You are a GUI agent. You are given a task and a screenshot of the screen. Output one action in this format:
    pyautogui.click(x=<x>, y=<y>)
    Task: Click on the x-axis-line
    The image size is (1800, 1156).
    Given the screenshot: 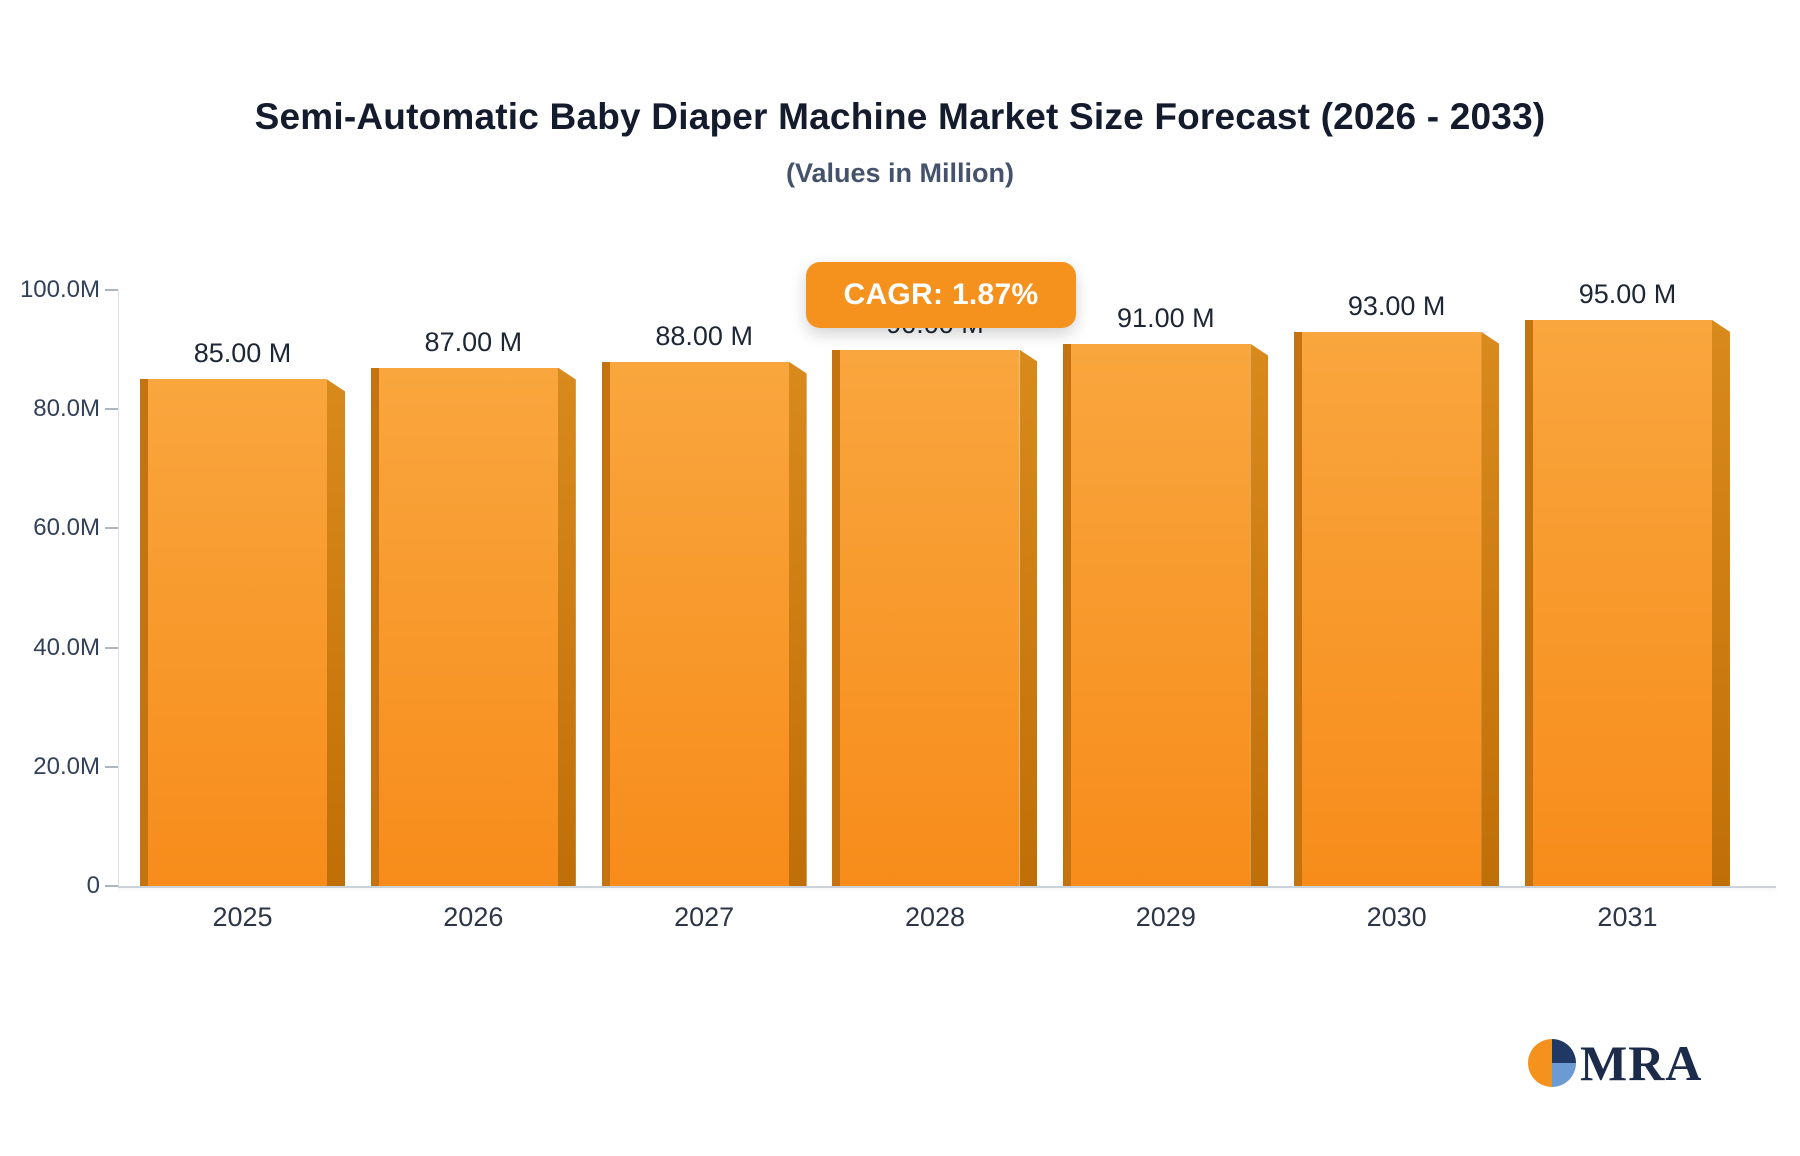 What is the action you would take?
    pyautogui.click(x=947, y=887)
    